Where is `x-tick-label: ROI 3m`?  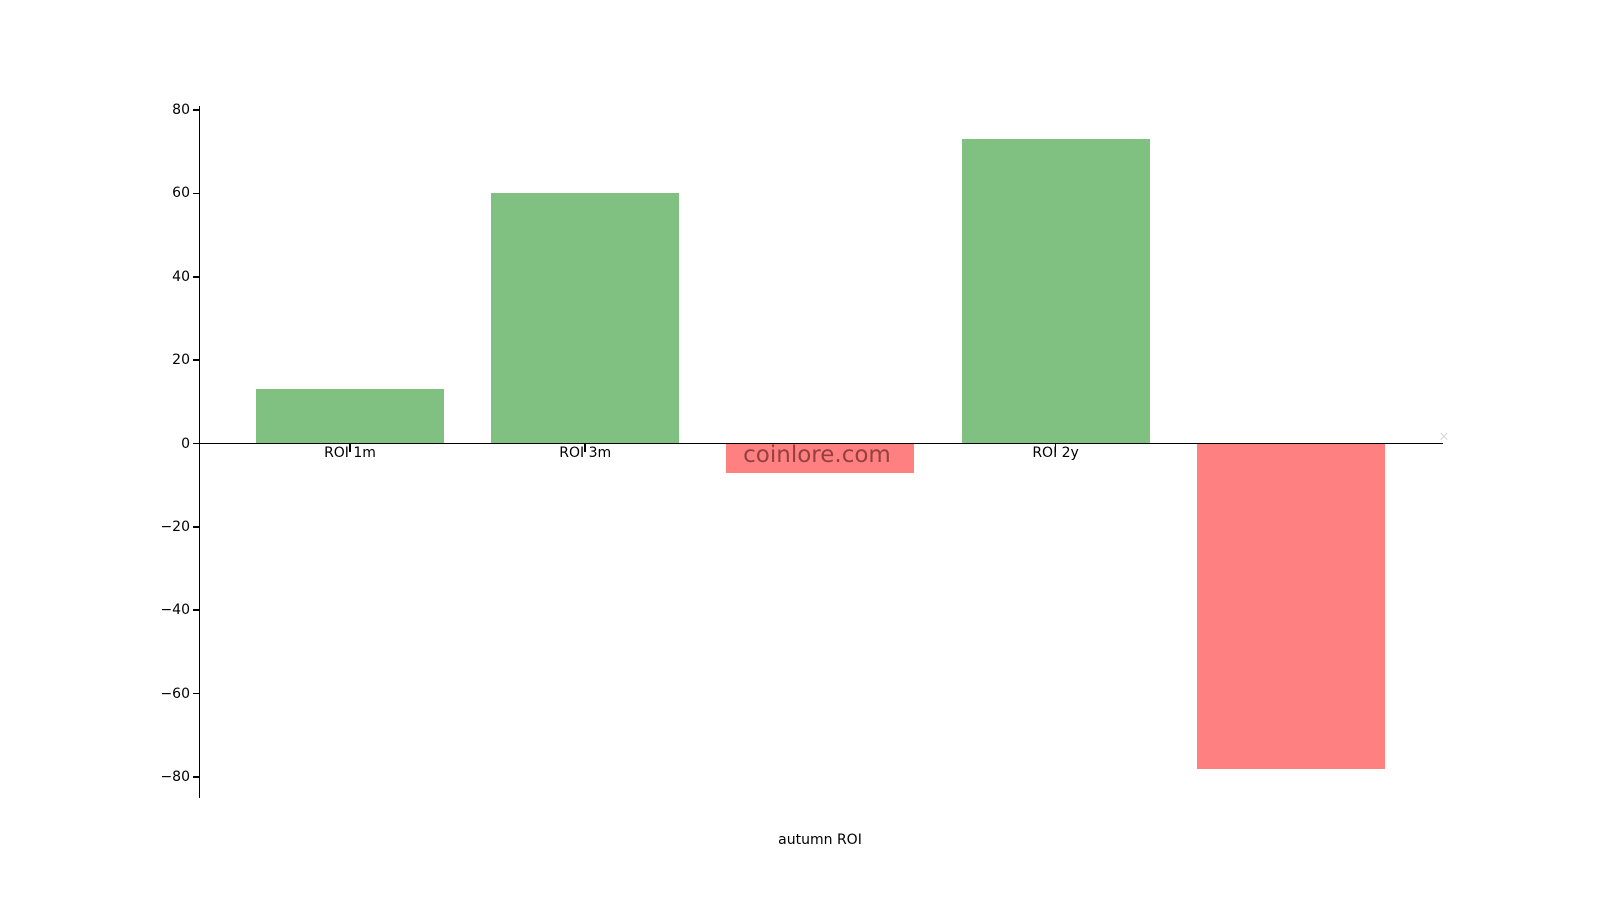
x-tick-label: ROI 3m is located at coordinates (585, 452).